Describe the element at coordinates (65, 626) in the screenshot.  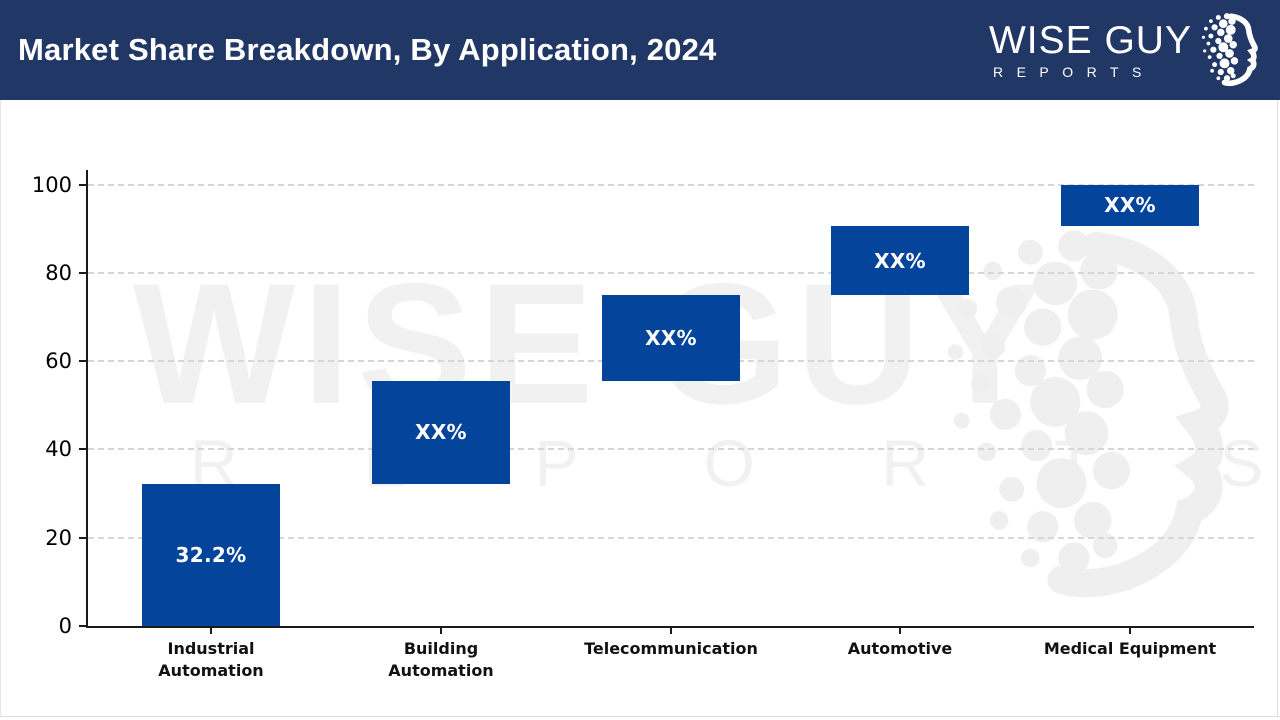
I see `y-tick-label: 0` at that location.